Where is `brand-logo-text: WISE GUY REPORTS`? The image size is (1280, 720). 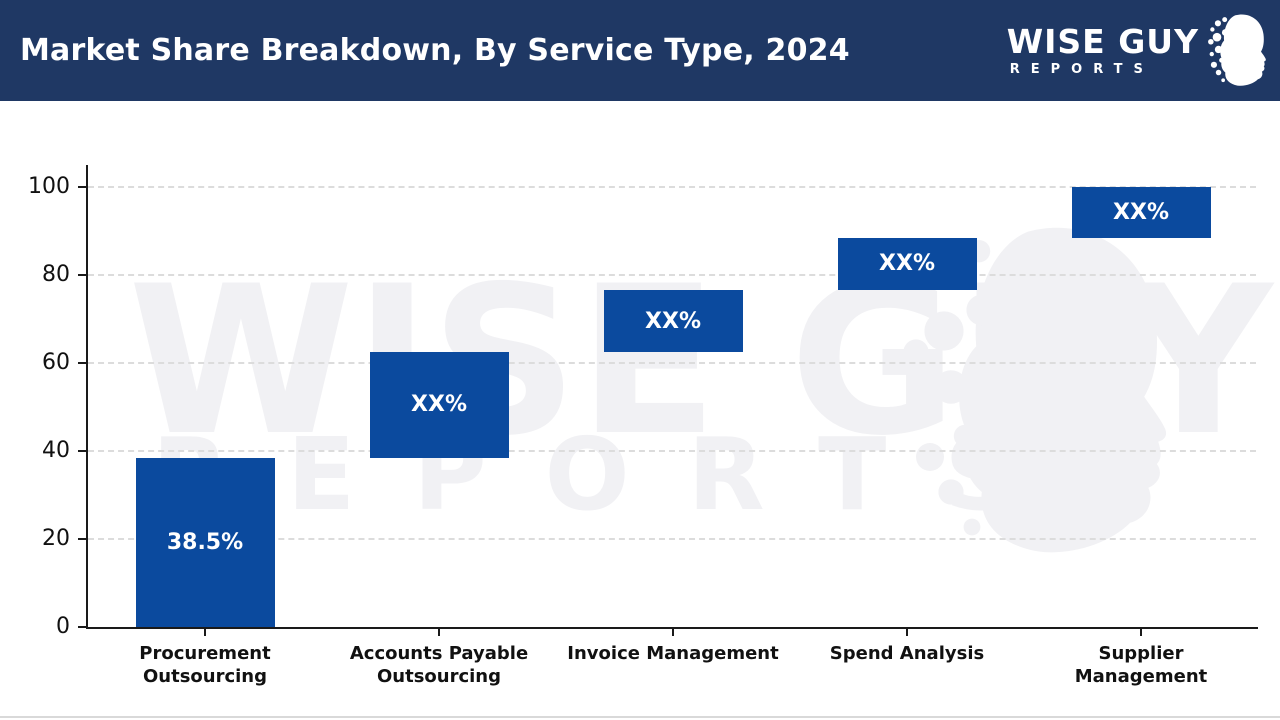
brand-logo-text: WISE GUY REPORTS is located at coordinates (1102, 49).